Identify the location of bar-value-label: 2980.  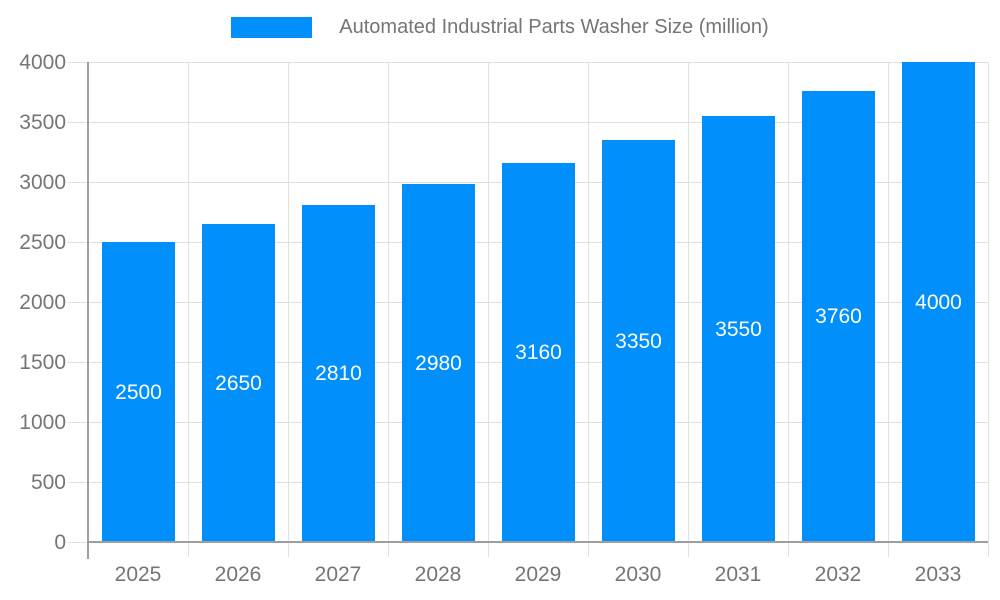
(438, 364).